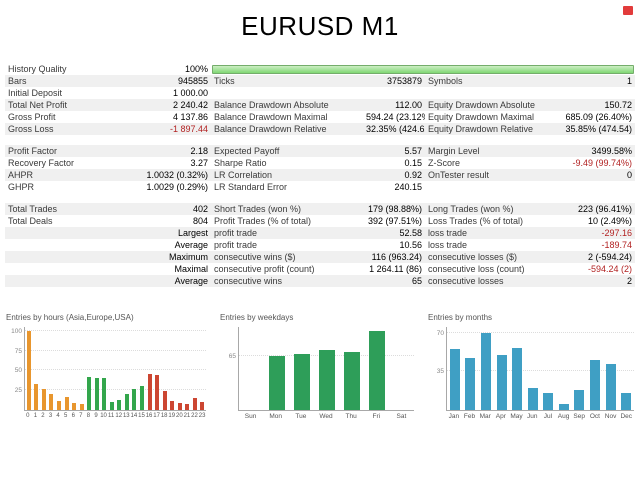 The image size is (640, 480). What do you see at coordinates (255, 256) in the screenshot?
I see `stat-label: consecutive wins ($)` at bounding box center [255, 256].